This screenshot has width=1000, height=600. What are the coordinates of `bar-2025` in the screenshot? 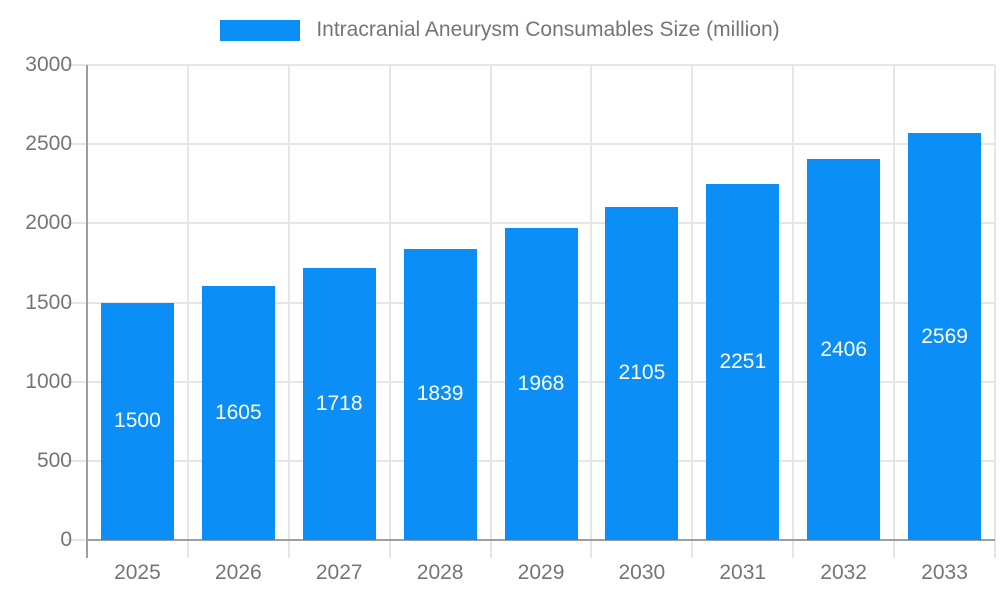 It's located at (137, 421).